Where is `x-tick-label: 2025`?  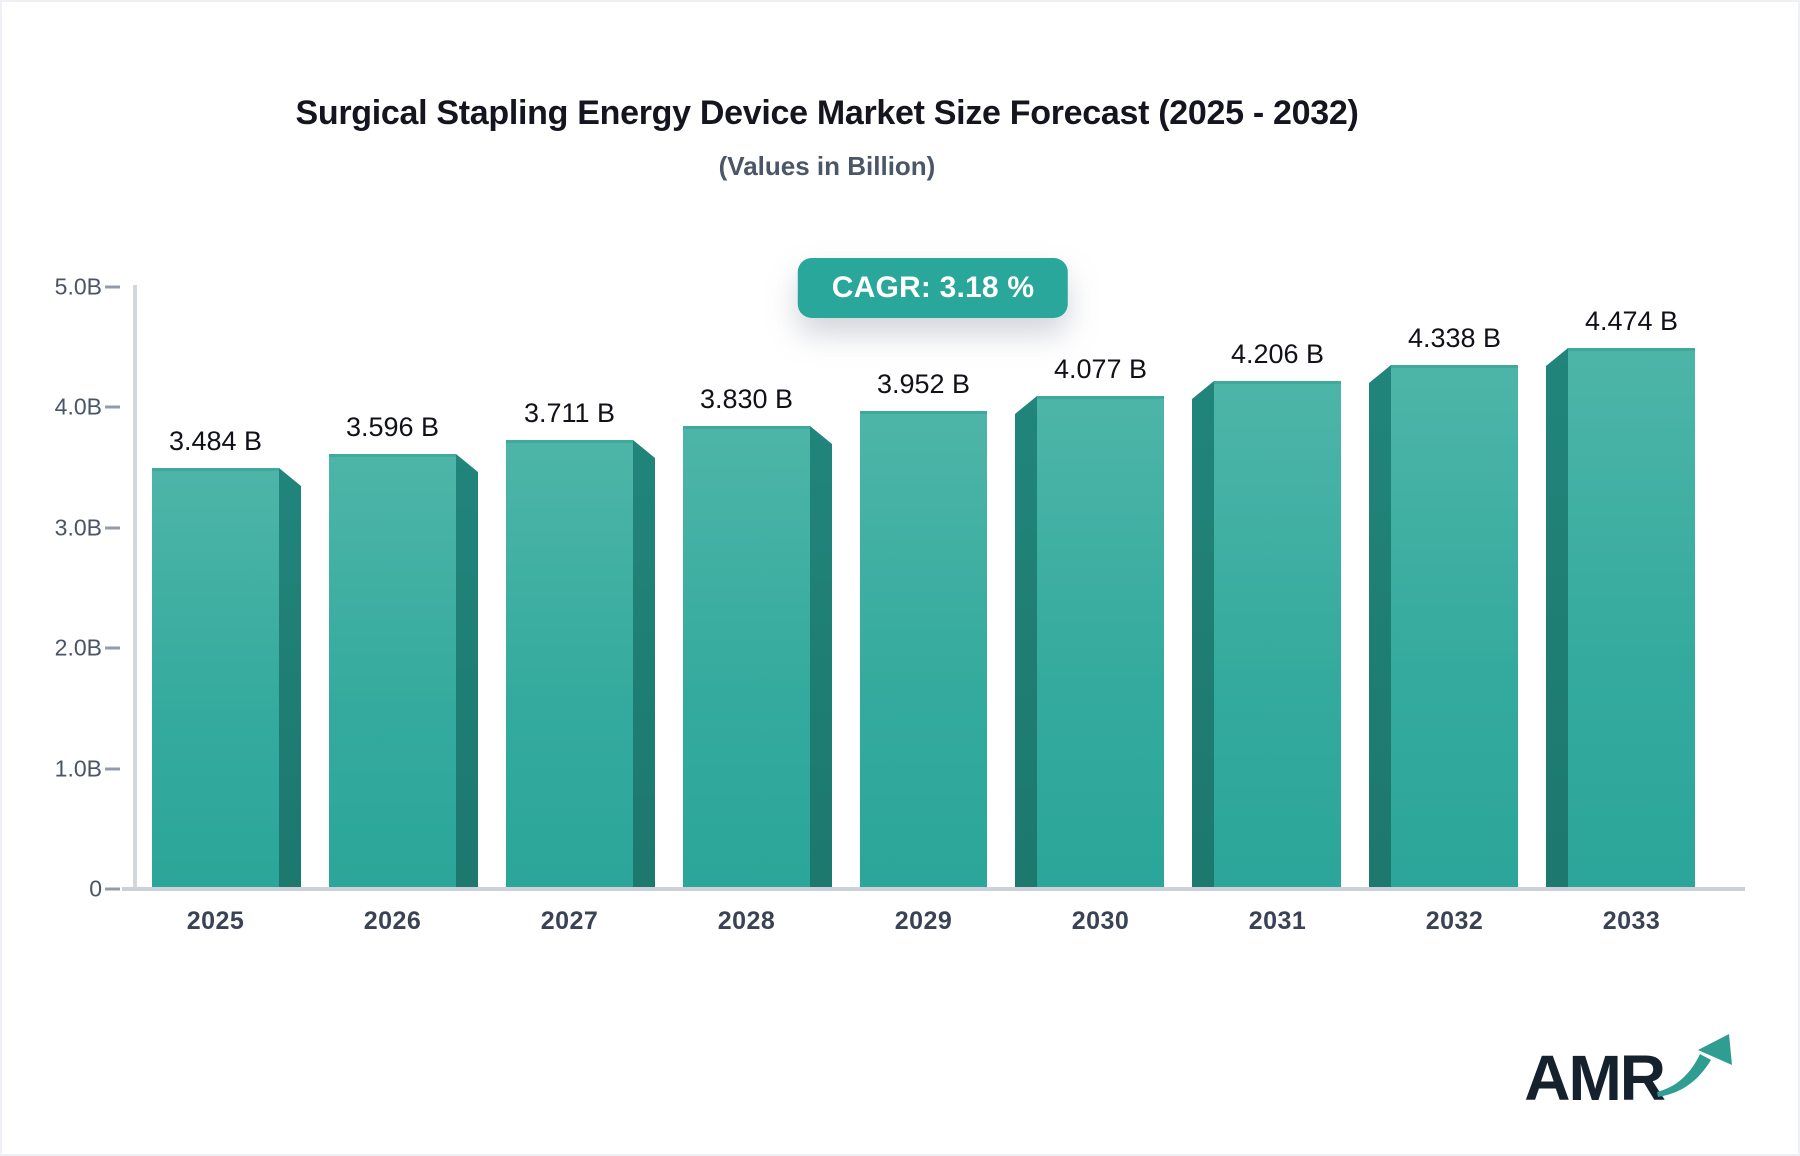 x-tick-label: 2025 is located at coordinates (215, 921).